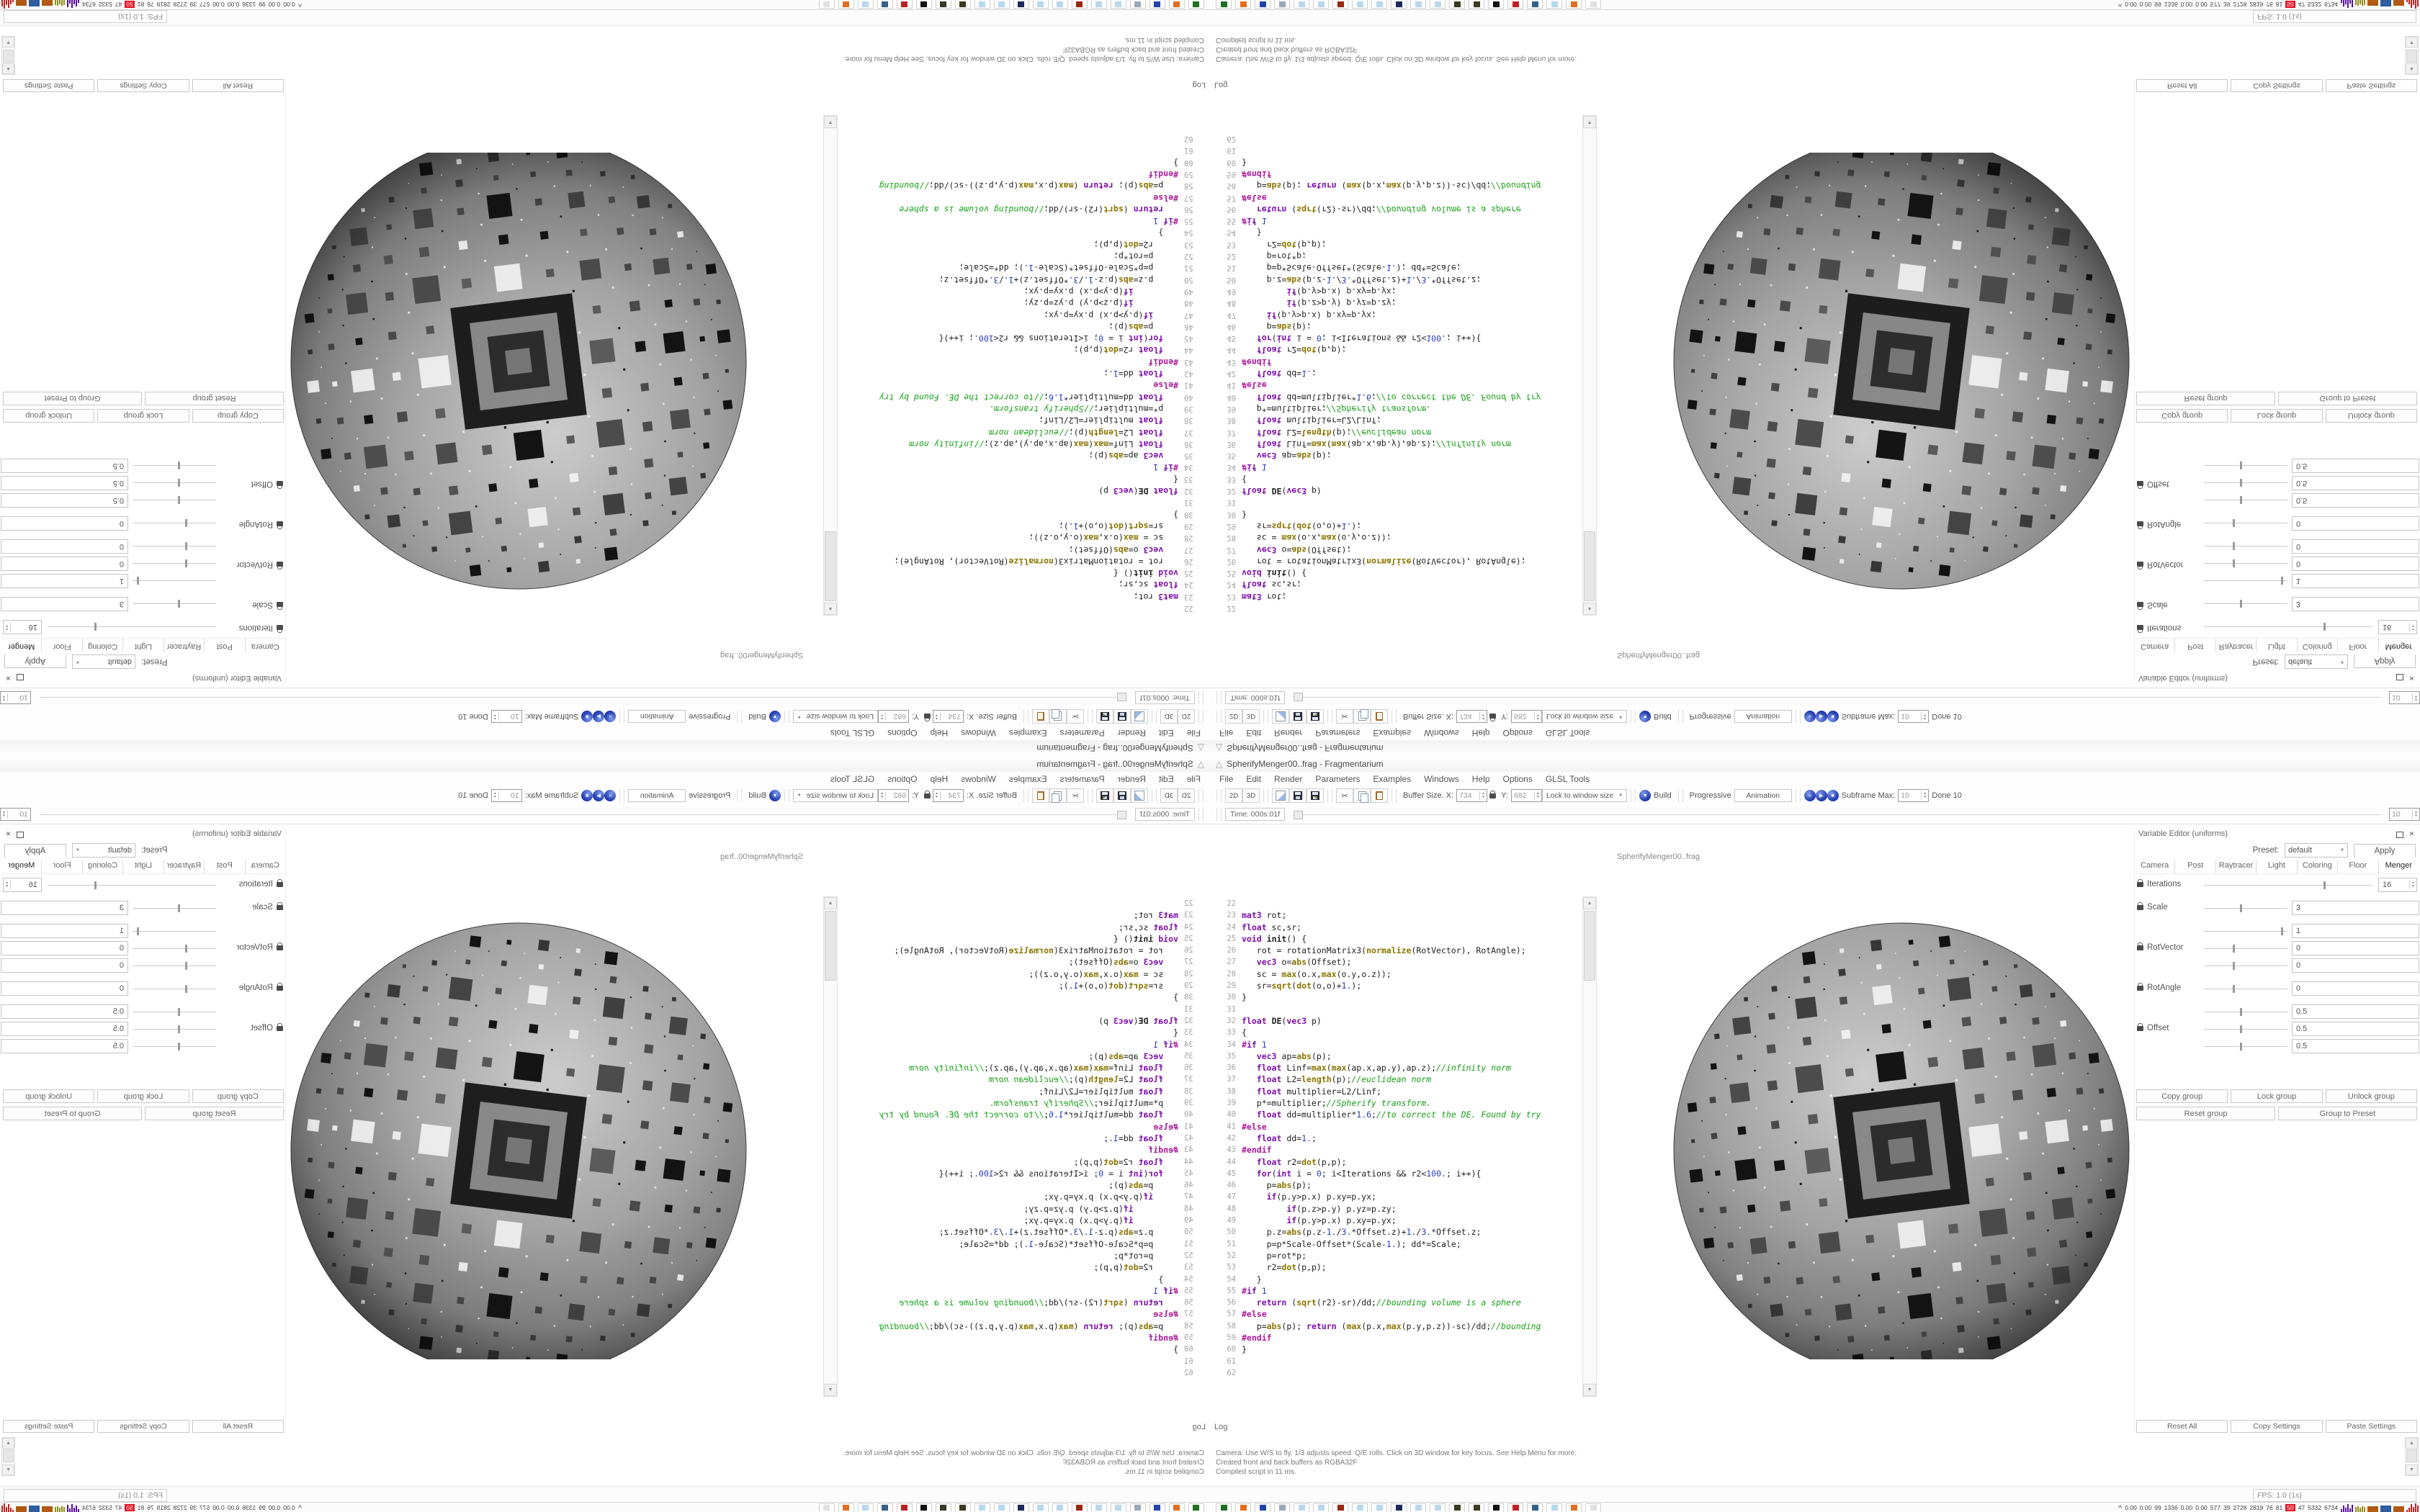  What do you see at coordinates (1247, 1126) in the screenshot?
I see `code-line: 41 #else` at bounding box center [1247, 1126].